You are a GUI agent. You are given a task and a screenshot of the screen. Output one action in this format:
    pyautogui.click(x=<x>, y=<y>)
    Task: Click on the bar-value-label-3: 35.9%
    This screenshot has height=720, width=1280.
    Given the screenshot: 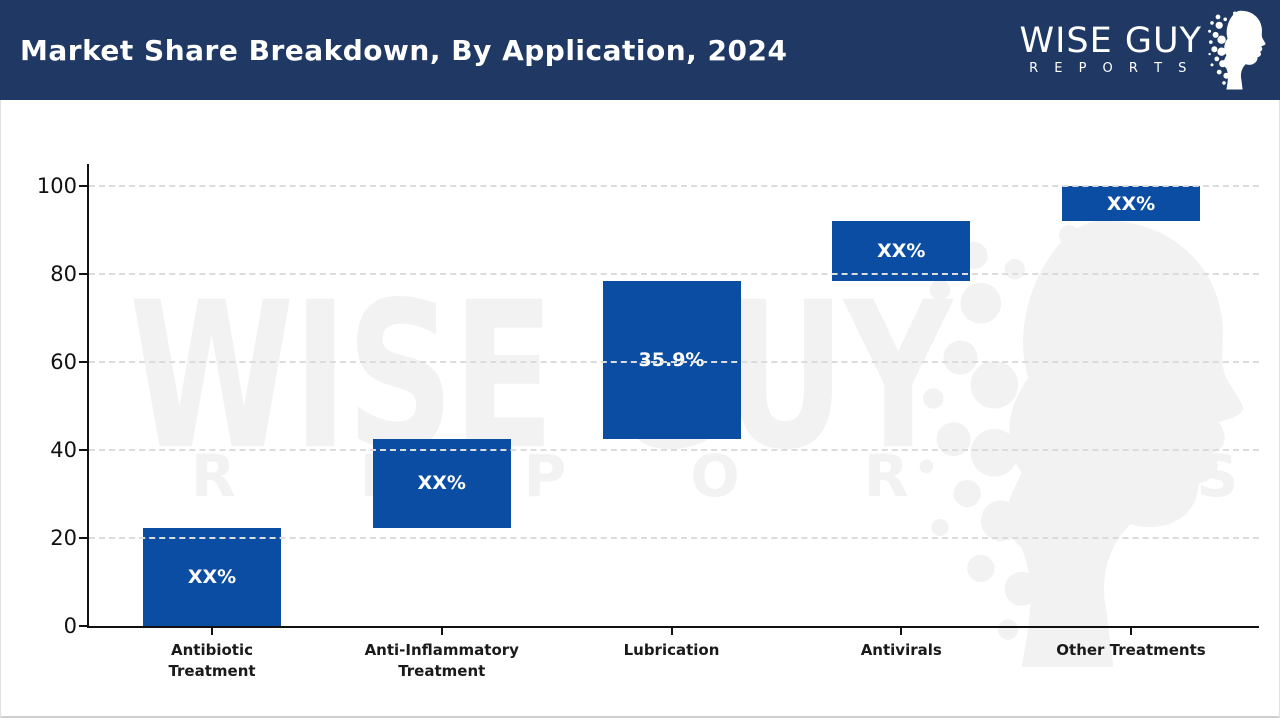 What is the action you would take?
    pyautogui.click(x=671, y=360)
    